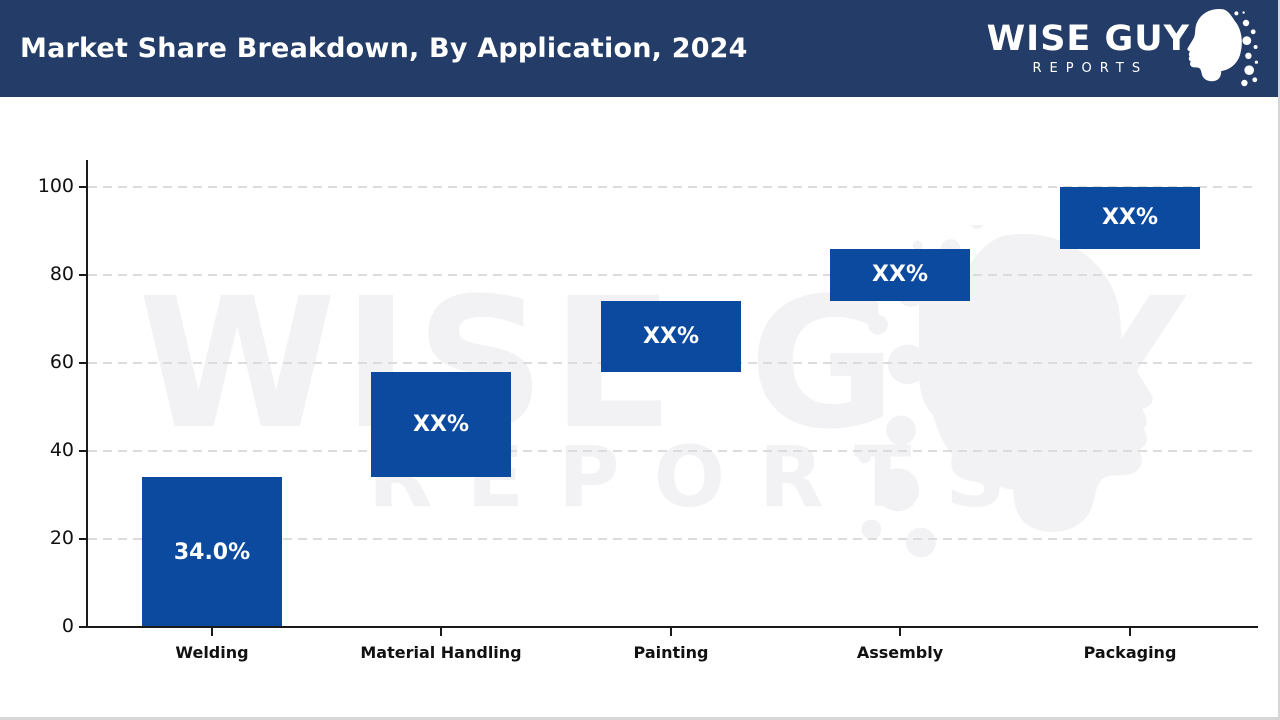 This screenshot has height=720, width=1280. What do you see at coordinates (1090, 68) in the screenshot?
I see `logo-subtitle: REPORTS` at bounding box center [1090, 68].